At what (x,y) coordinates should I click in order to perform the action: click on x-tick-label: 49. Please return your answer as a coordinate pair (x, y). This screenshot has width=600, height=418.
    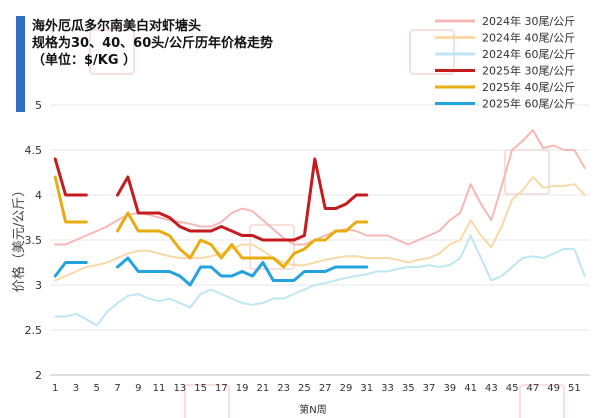
    Looking at the image, I should click on (553, 388).